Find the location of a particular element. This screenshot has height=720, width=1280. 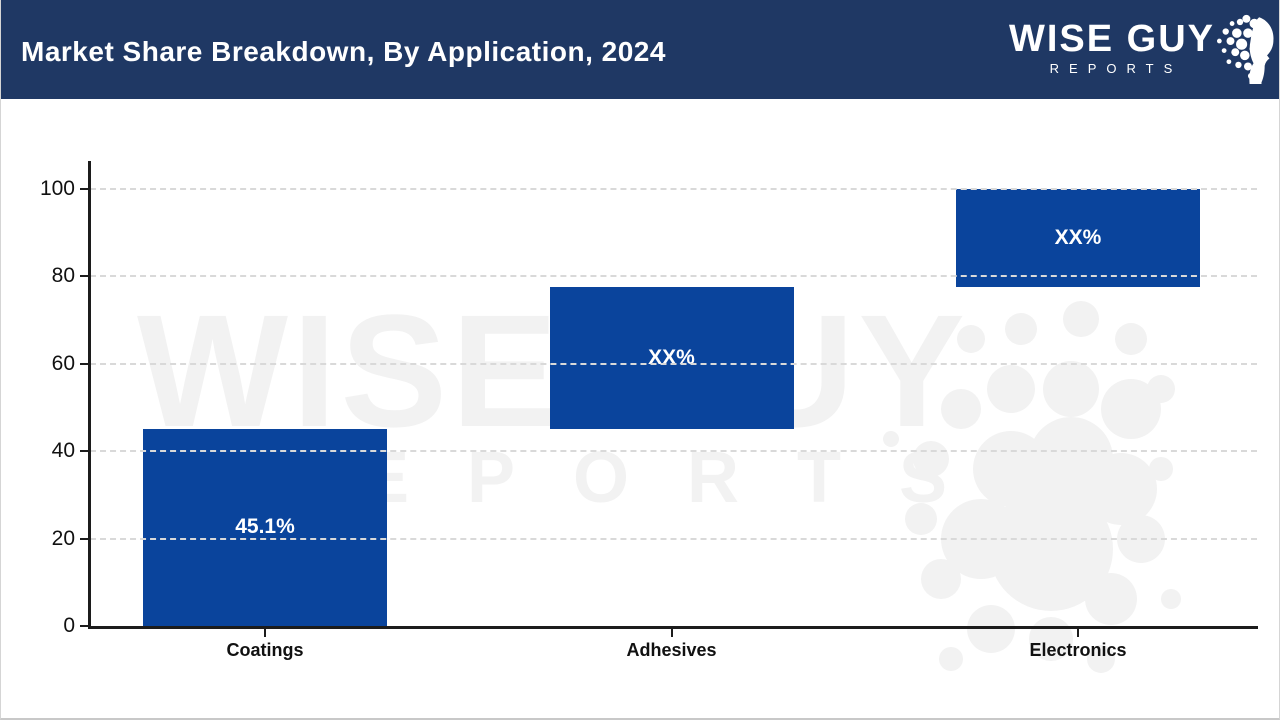

bar-value-label: 45.1% is located at coordinates (265, 527).